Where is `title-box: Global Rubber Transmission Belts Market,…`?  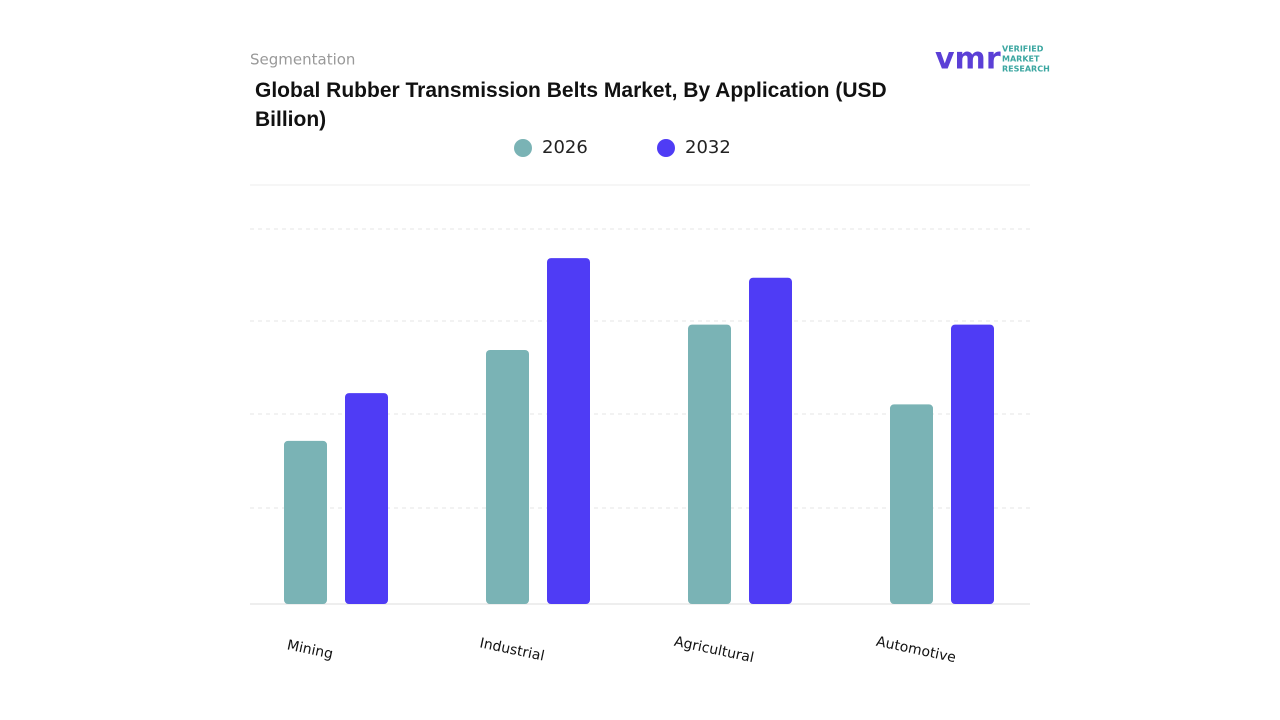 title-box: Global Rubber Transmission Belts Market,… is located at coordinates (571, 105).